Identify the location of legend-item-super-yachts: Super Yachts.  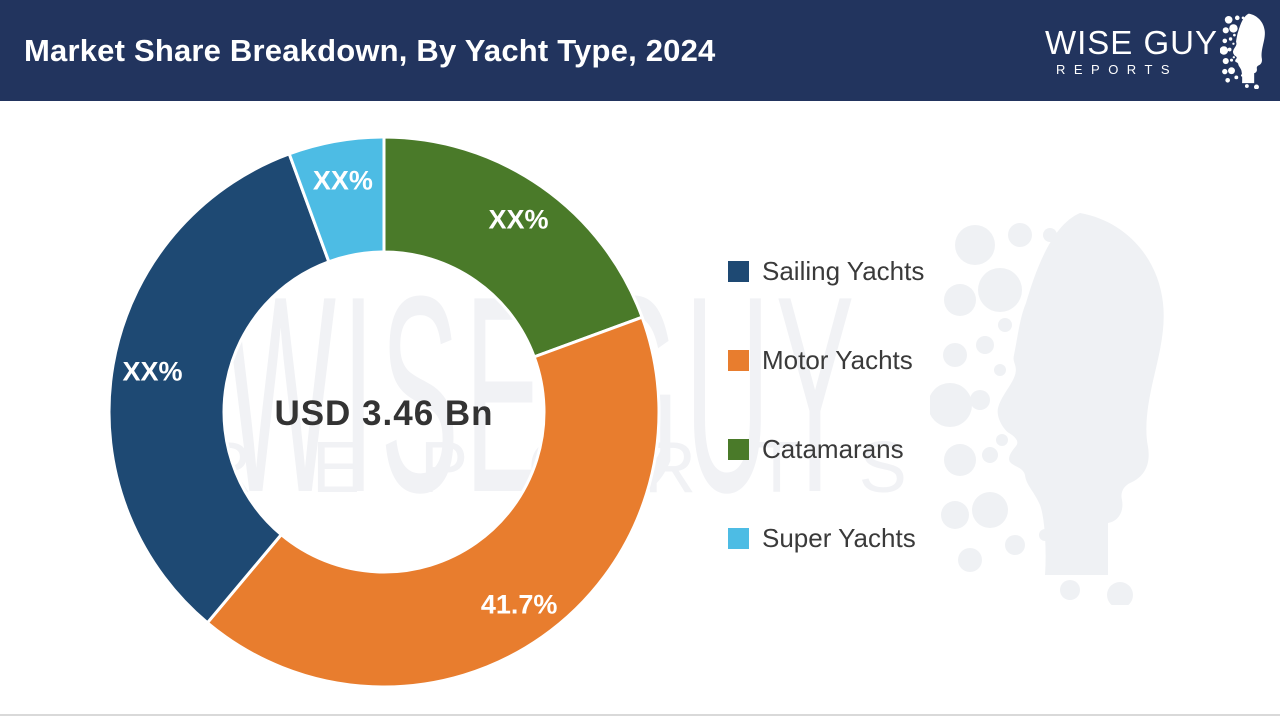
(826, 538).